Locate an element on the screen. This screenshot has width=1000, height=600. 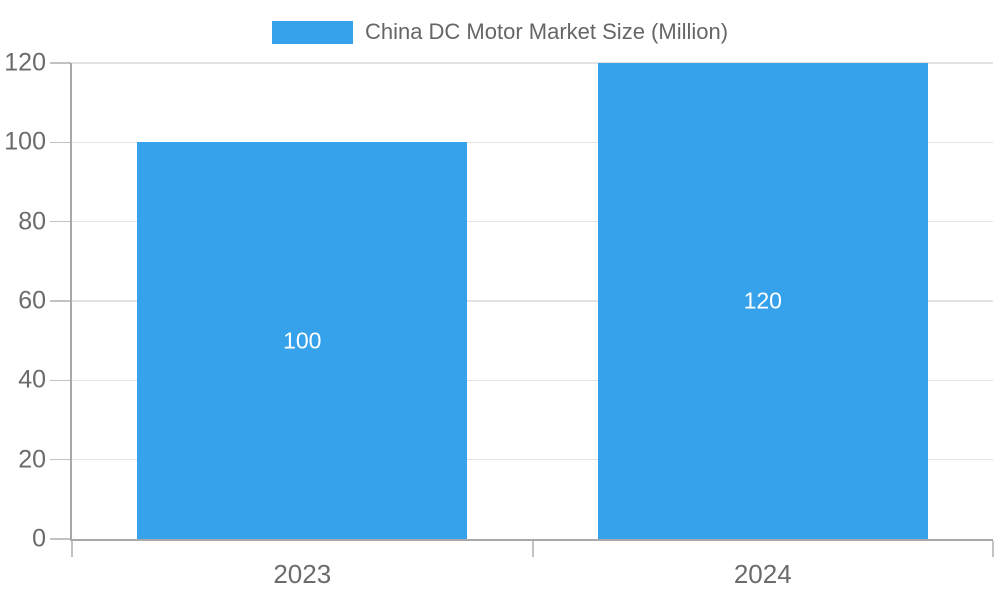
y-axis-label: 120 is located at coordinates (25, 62).